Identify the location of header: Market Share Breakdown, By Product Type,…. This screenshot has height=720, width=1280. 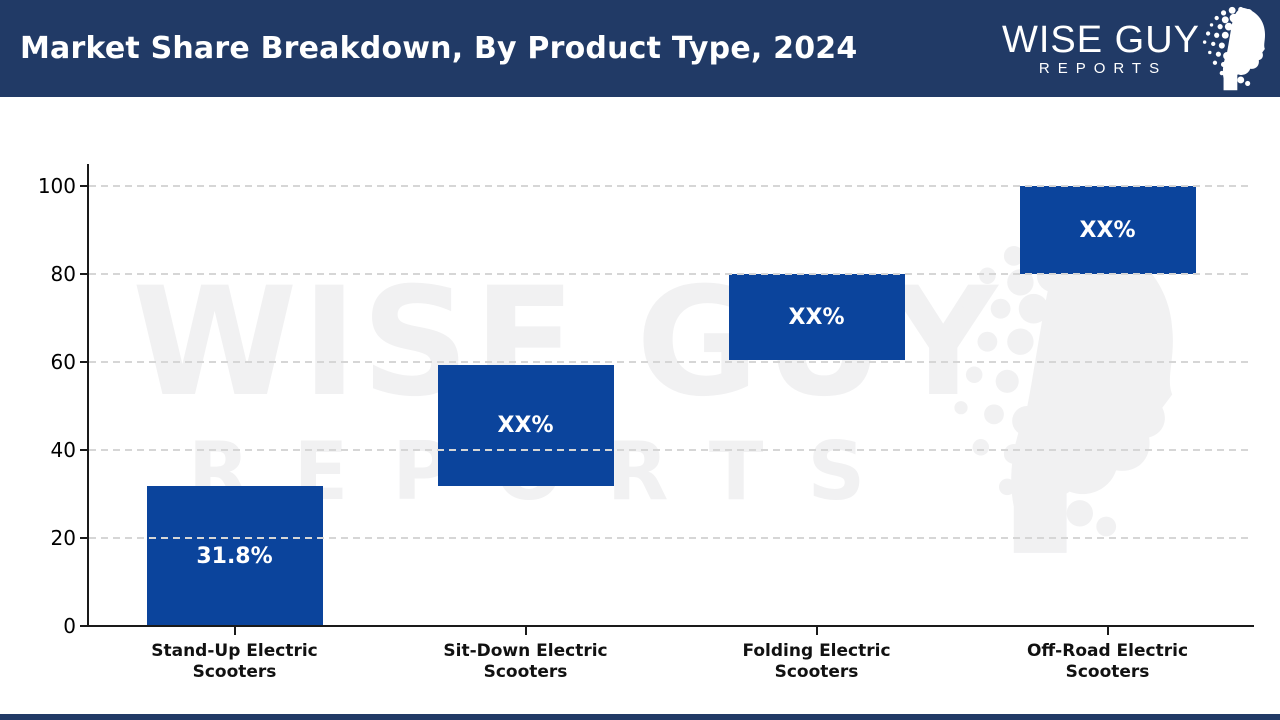
(640, 48).